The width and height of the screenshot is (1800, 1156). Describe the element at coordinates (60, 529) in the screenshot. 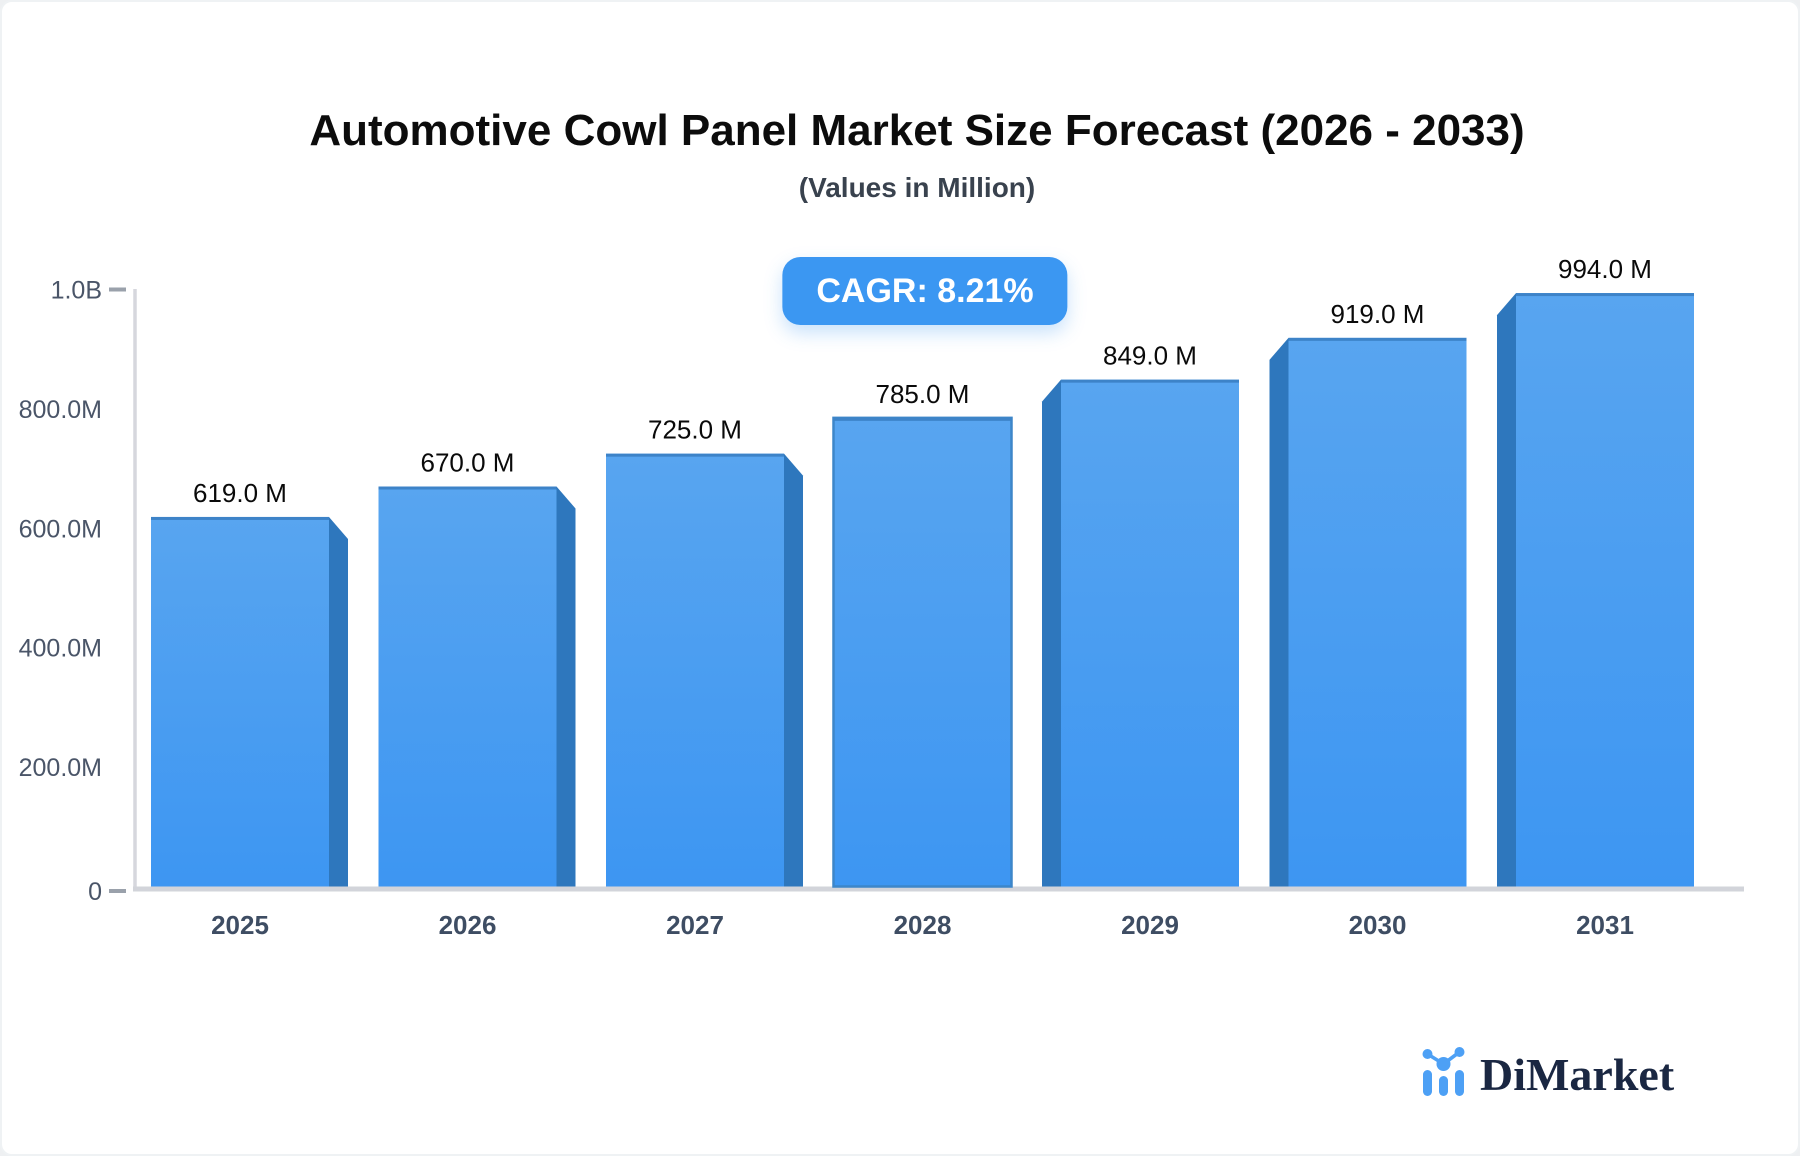

I see `y-tick-label: 600.0M` at that location.